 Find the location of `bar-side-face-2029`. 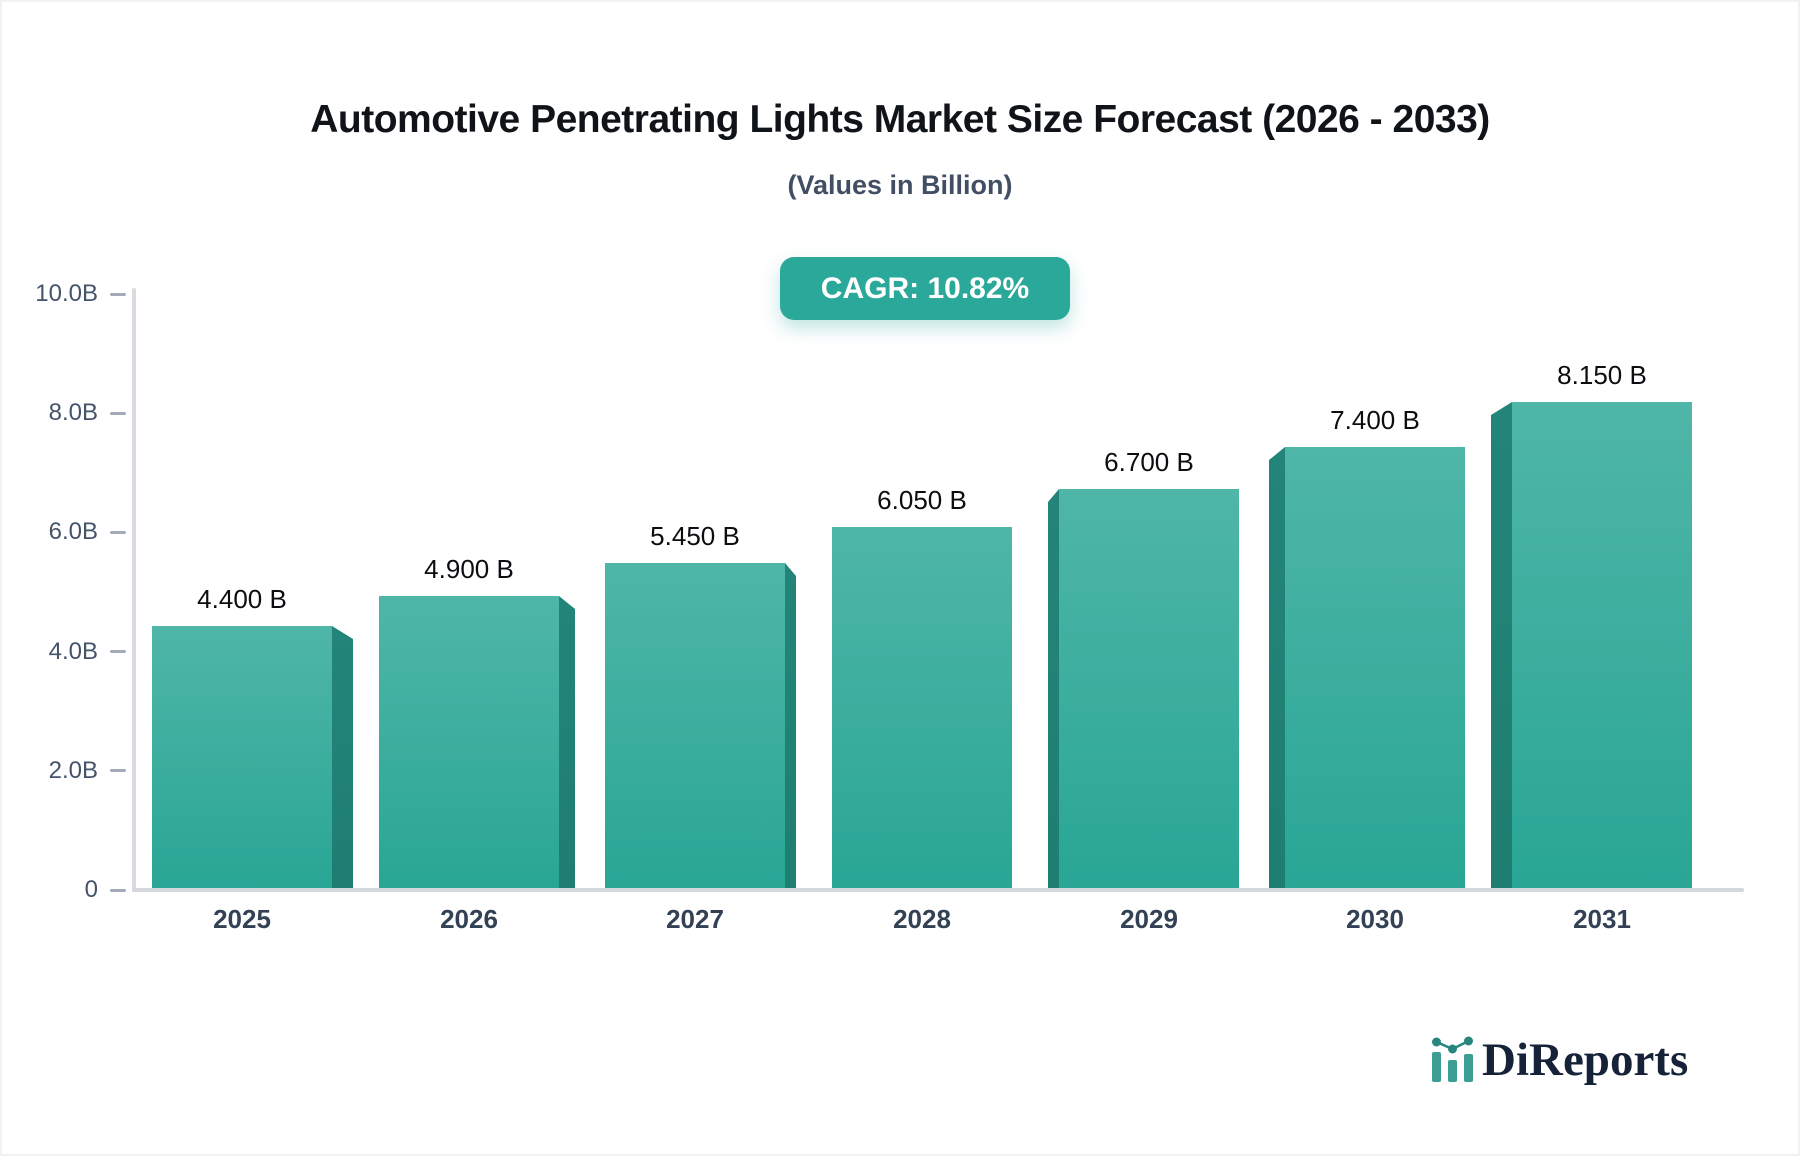

bar-side-face-2029 is located at coordinates (1053, 688).